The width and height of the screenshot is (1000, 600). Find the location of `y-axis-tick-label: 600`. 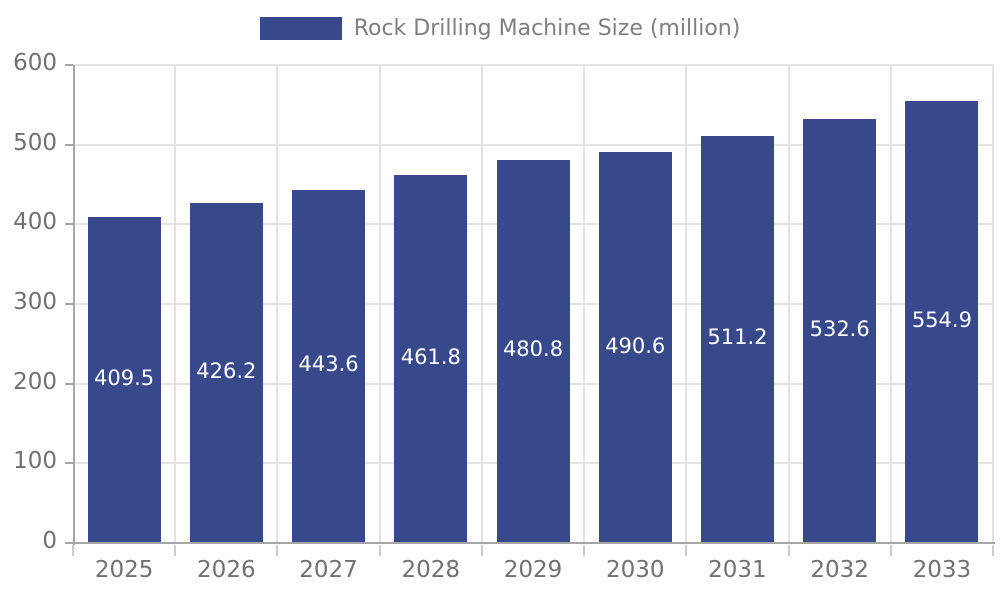

y-axis-tick-label: 600 is located at coordinates (35, 63).